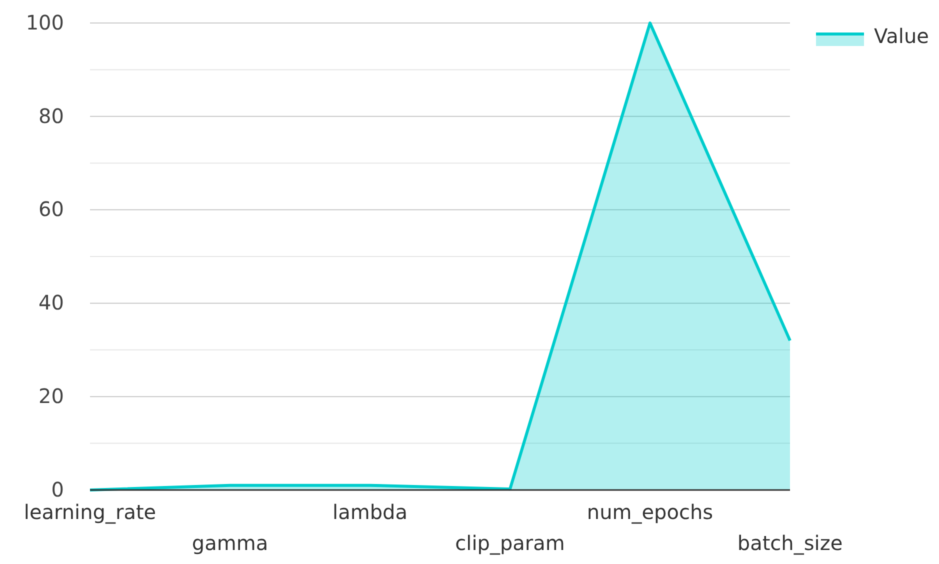 This screenshot has height=564, width=939. Describe the element at coordinates (230, 543) in the screenshot. I see `x-tick-label: gamma` at that location.